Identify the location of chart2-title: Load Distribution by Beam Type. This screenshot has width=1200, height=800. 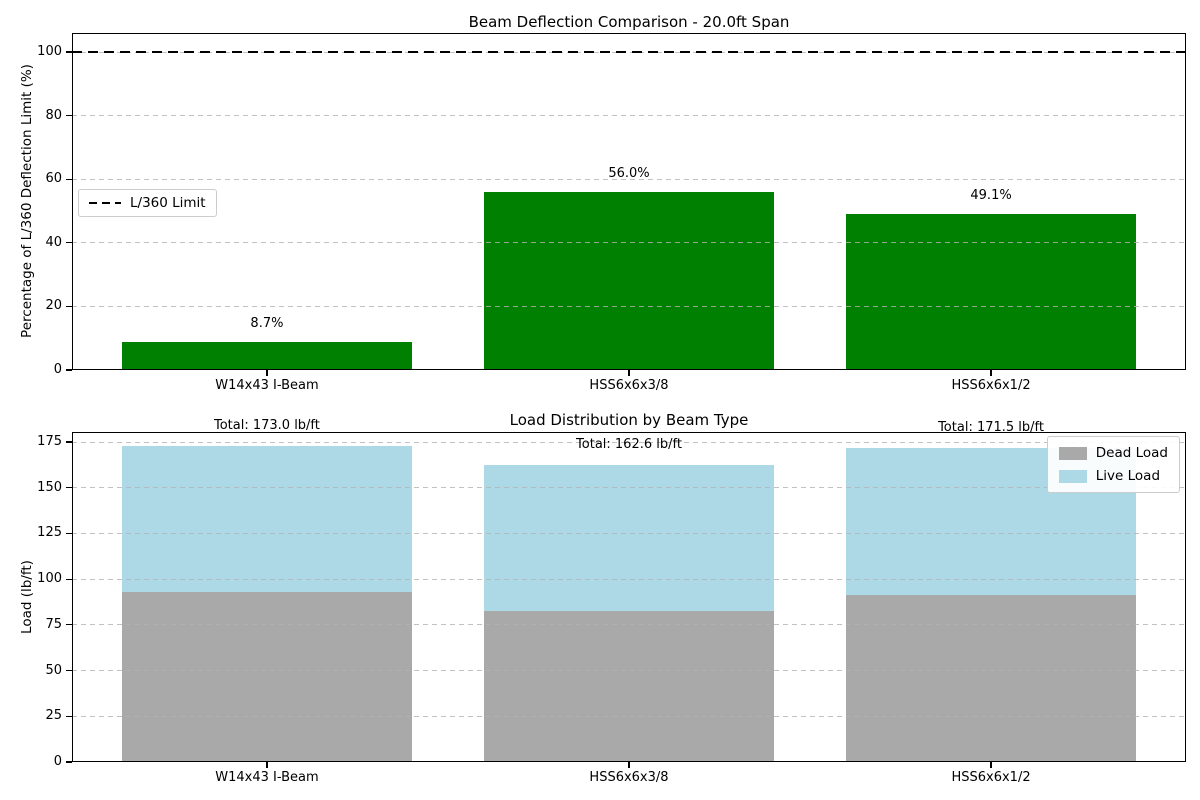
(629, 420).